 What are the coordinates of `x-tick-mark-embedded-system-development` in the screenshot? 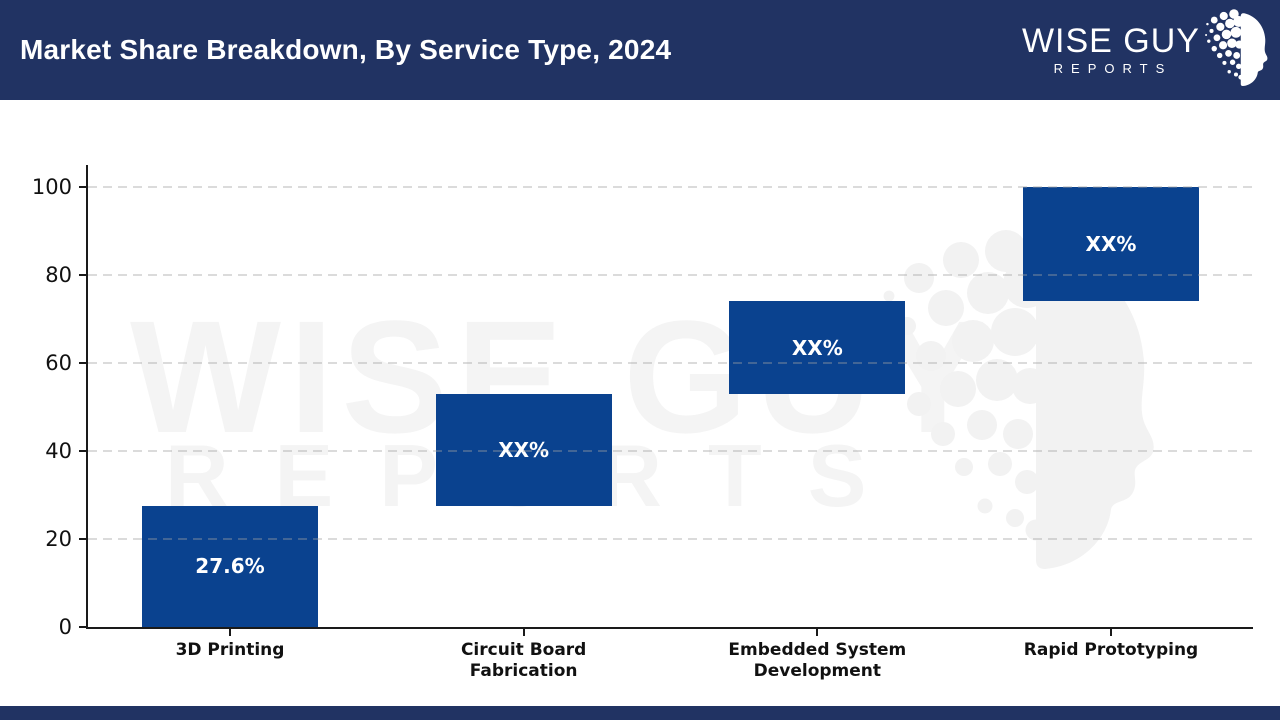 It's located at (817, 632).